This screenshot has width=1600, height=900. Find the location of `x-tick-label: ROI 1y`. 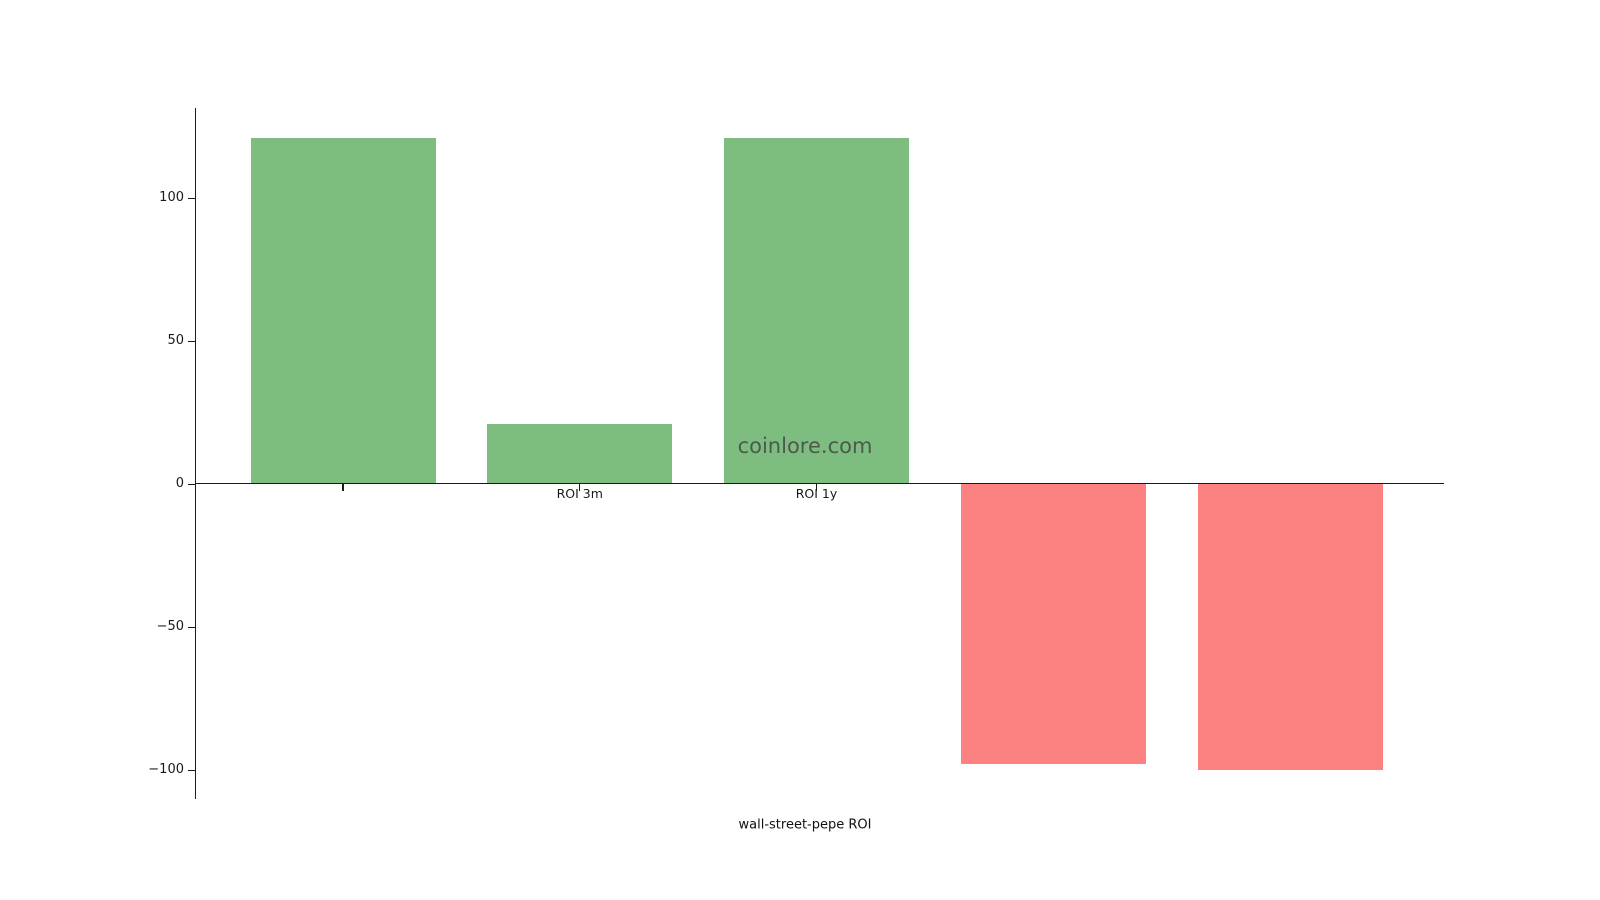

x-tick-label: ROI 1y is located at coordinates (816, 493).